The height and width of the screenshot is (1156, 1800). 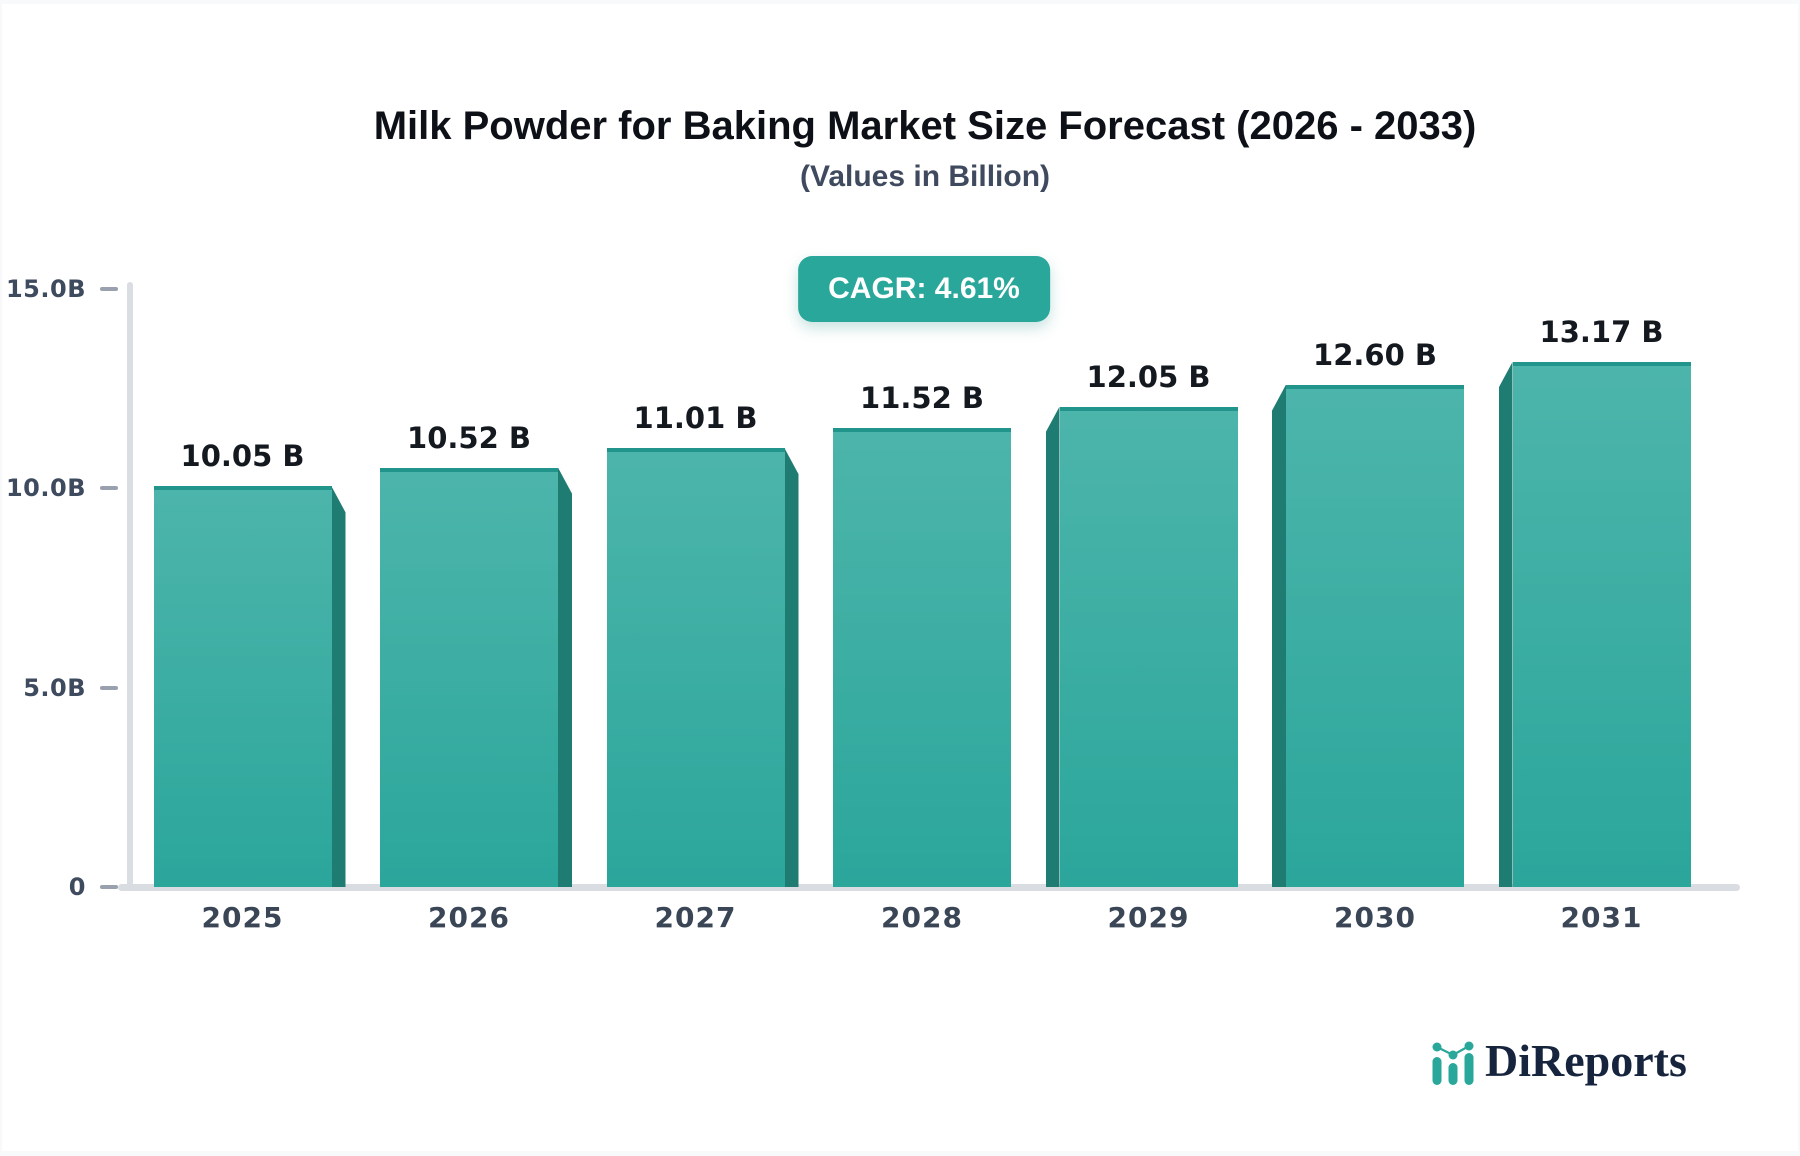 I want to click on y-axis-label: 0, so click(x=77, y=887).